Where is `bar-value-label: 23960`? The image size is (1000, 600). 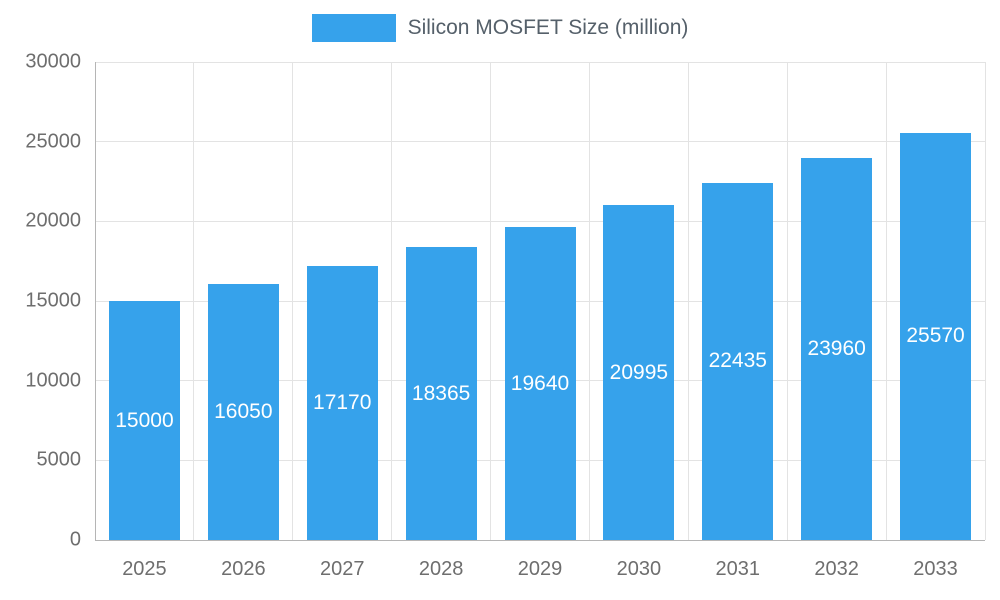 bar-value-label: 23960 is located at coordinates (836, 349).